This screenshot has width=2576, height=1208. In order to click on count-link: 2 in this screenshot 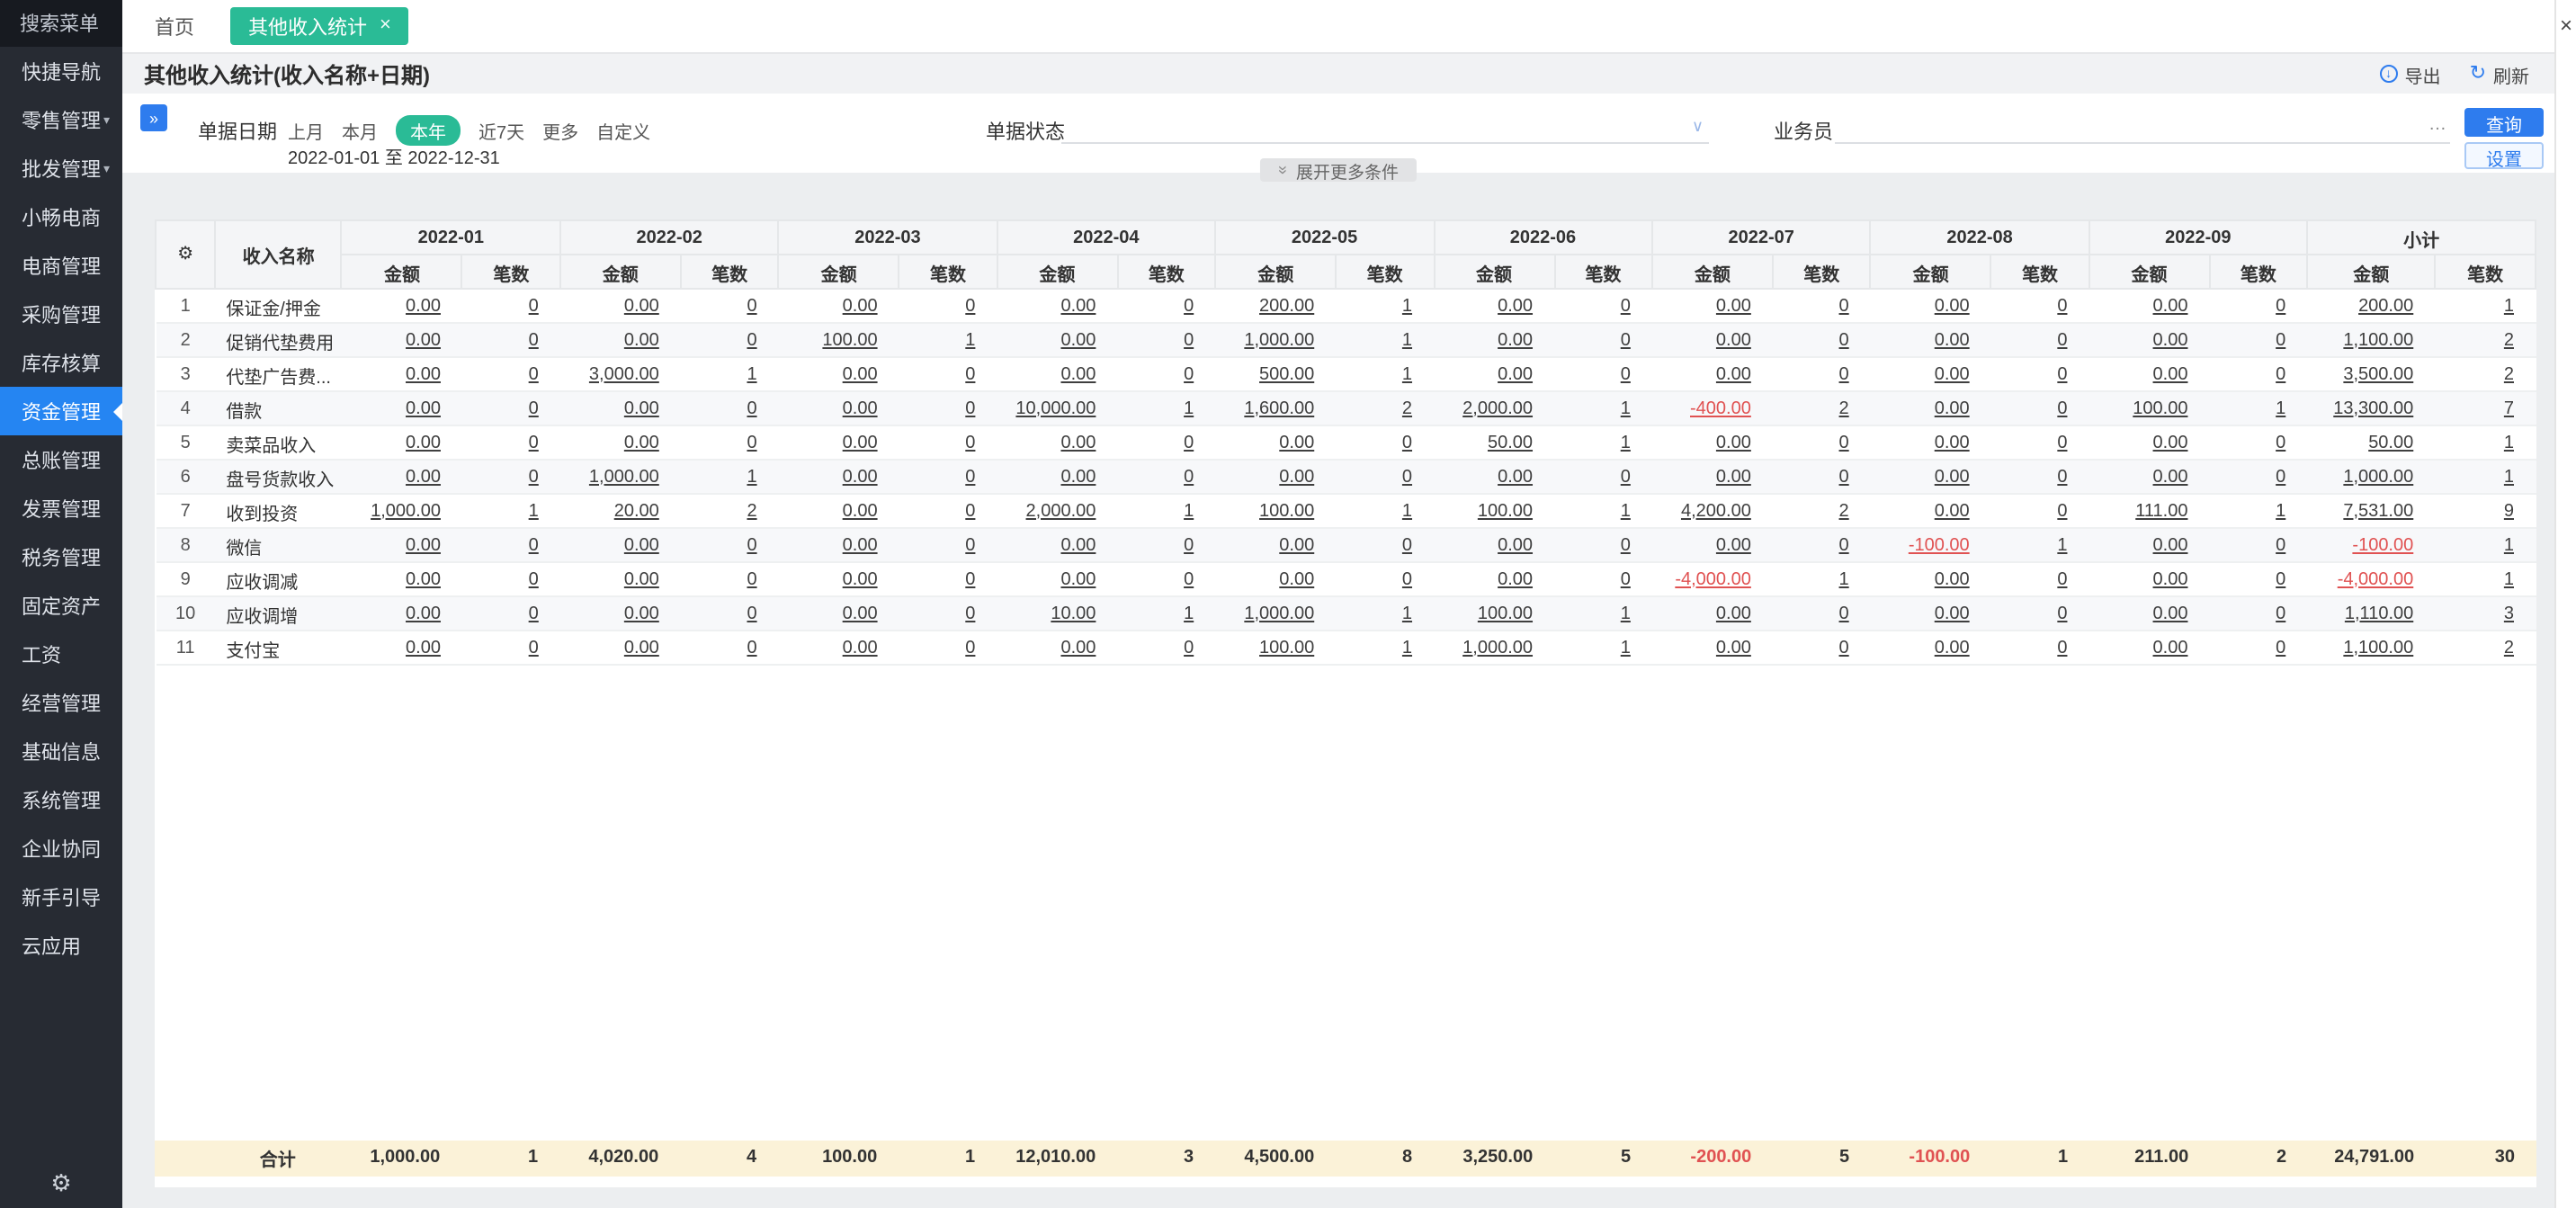, I will do `click(752, 511)`.